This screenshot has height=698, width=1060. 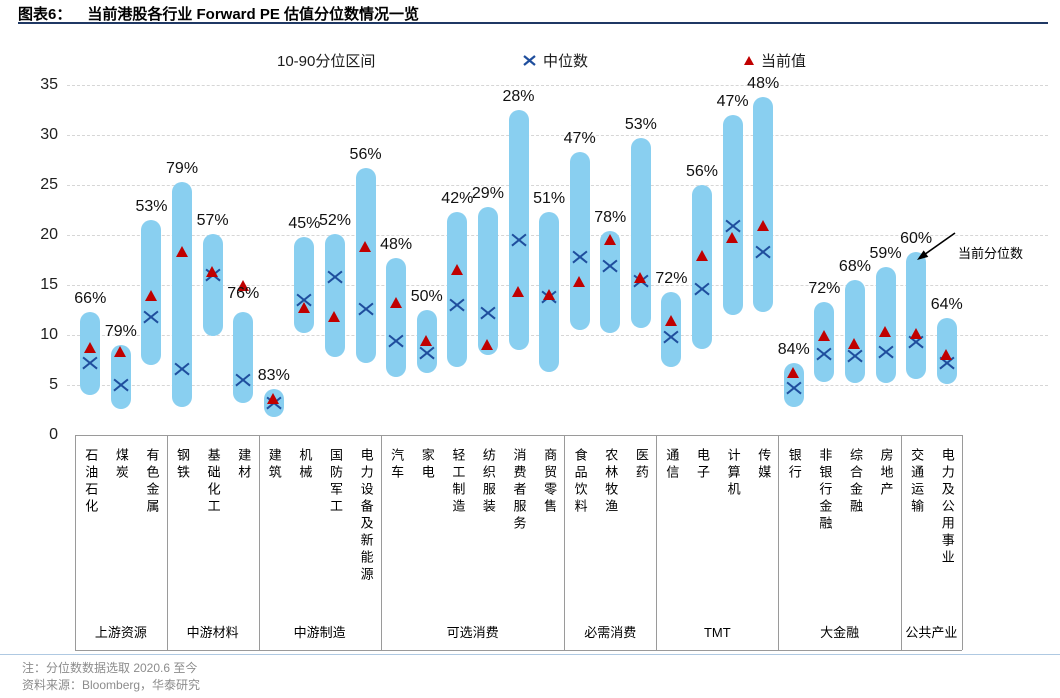 What do you see at coordinates (855, 482) in the screenshot?
I see `industry-label: 综合金融` at bounding box center [855, 482].